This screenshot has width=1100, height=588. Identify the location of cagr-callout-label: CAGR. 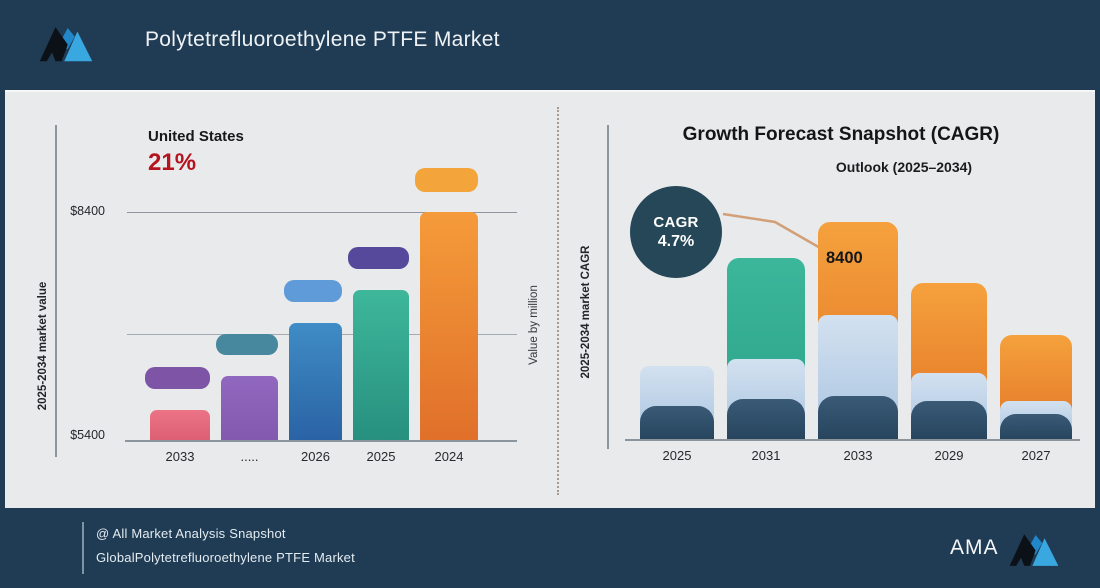
(676, 222).